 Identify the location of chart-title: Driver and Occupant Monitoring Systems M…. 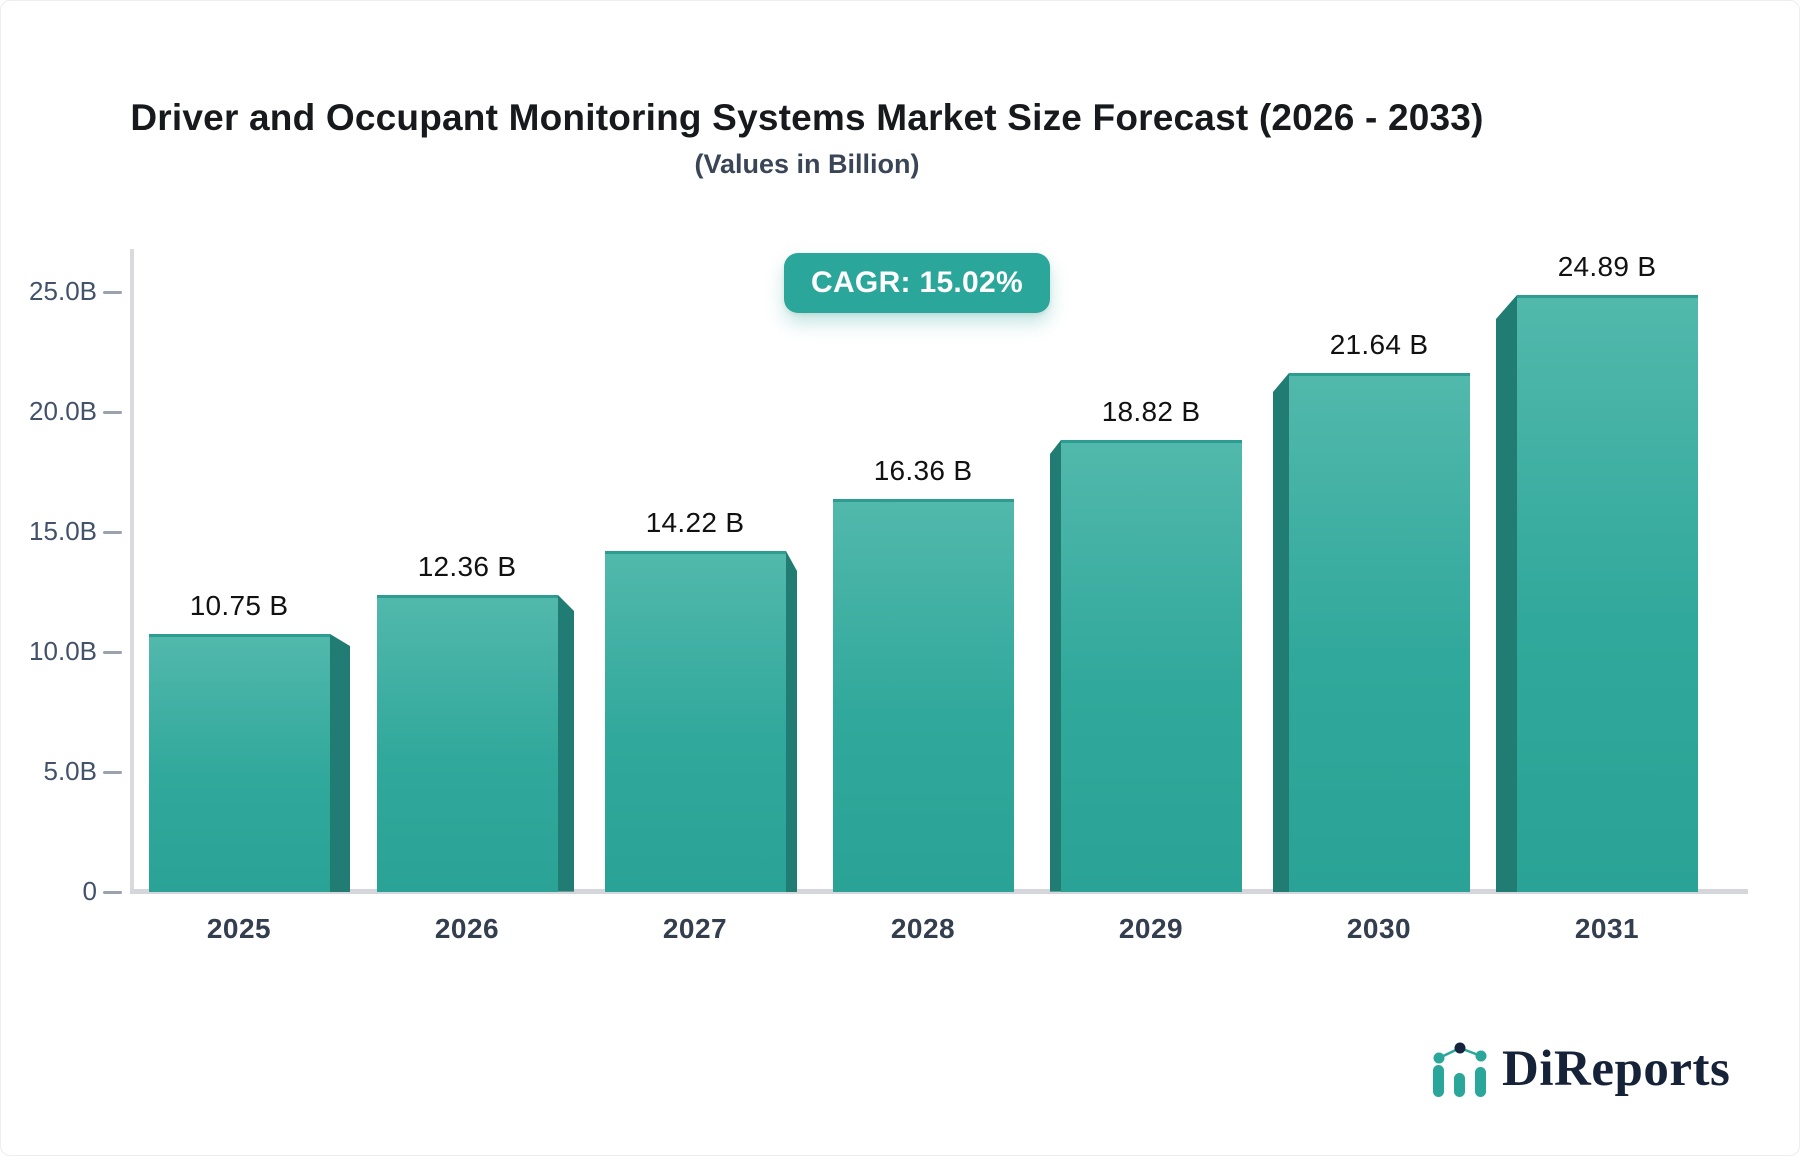
(807, 117).